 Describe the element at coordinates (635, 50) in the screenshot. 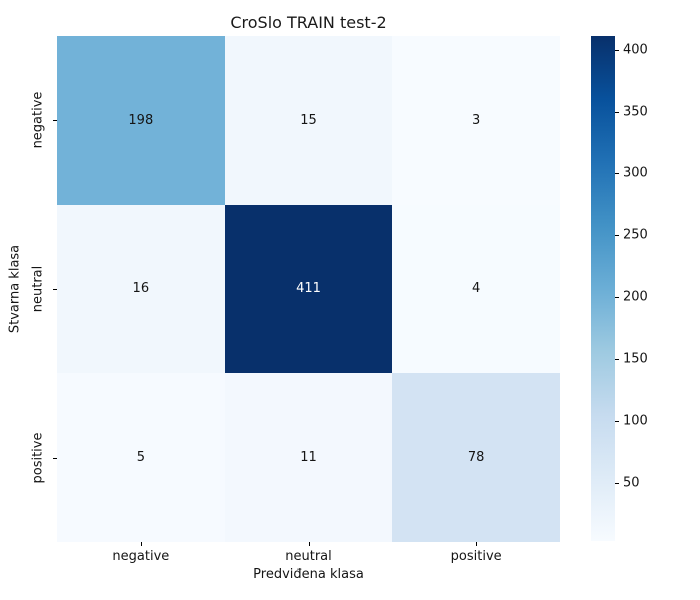

I see `colorbar-tick-label-400: 400` at that location.